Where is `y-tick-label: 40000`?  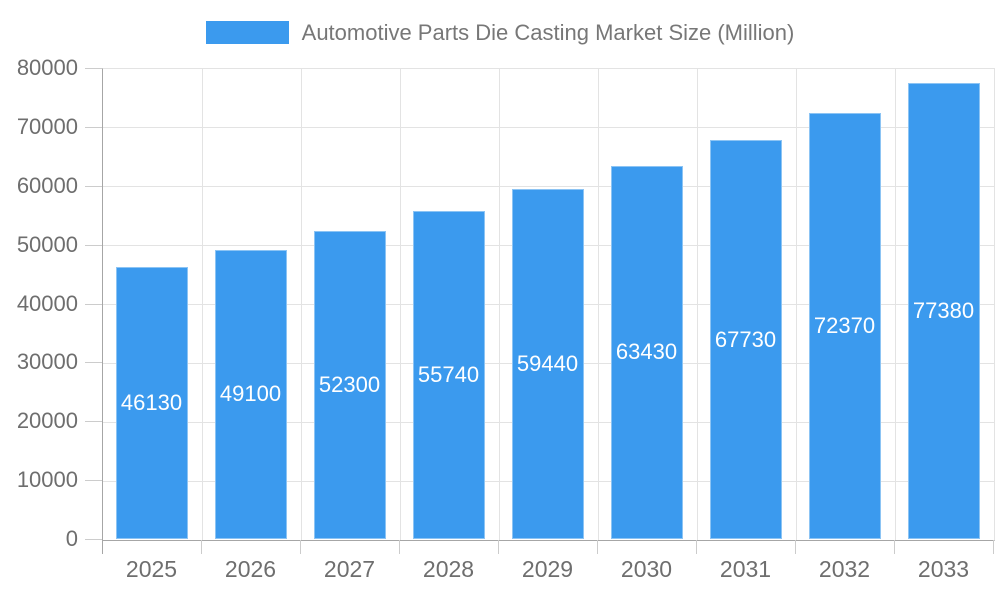
y-tick-label: 40000 is located at coordinates (47, 303).